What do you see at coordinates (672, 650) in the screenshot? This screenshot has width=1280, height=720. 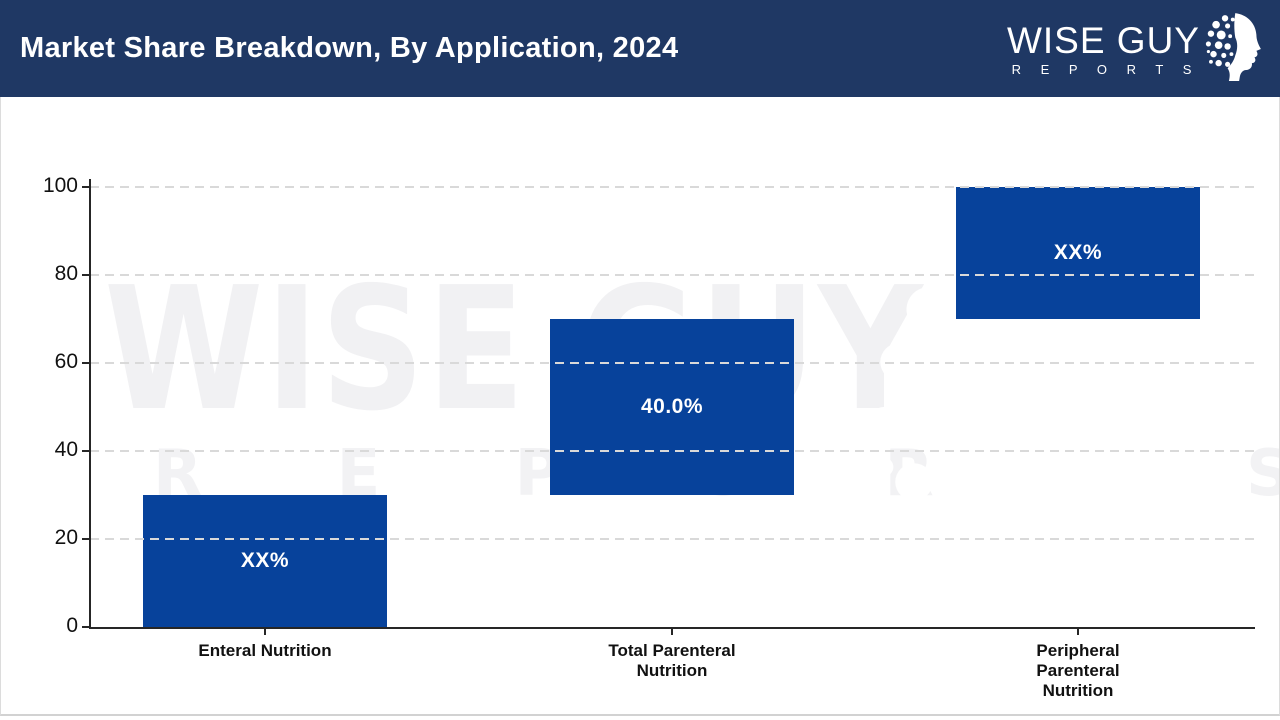 I see `category-label-line: Total Parenteral` at bounding box center [672, 650].